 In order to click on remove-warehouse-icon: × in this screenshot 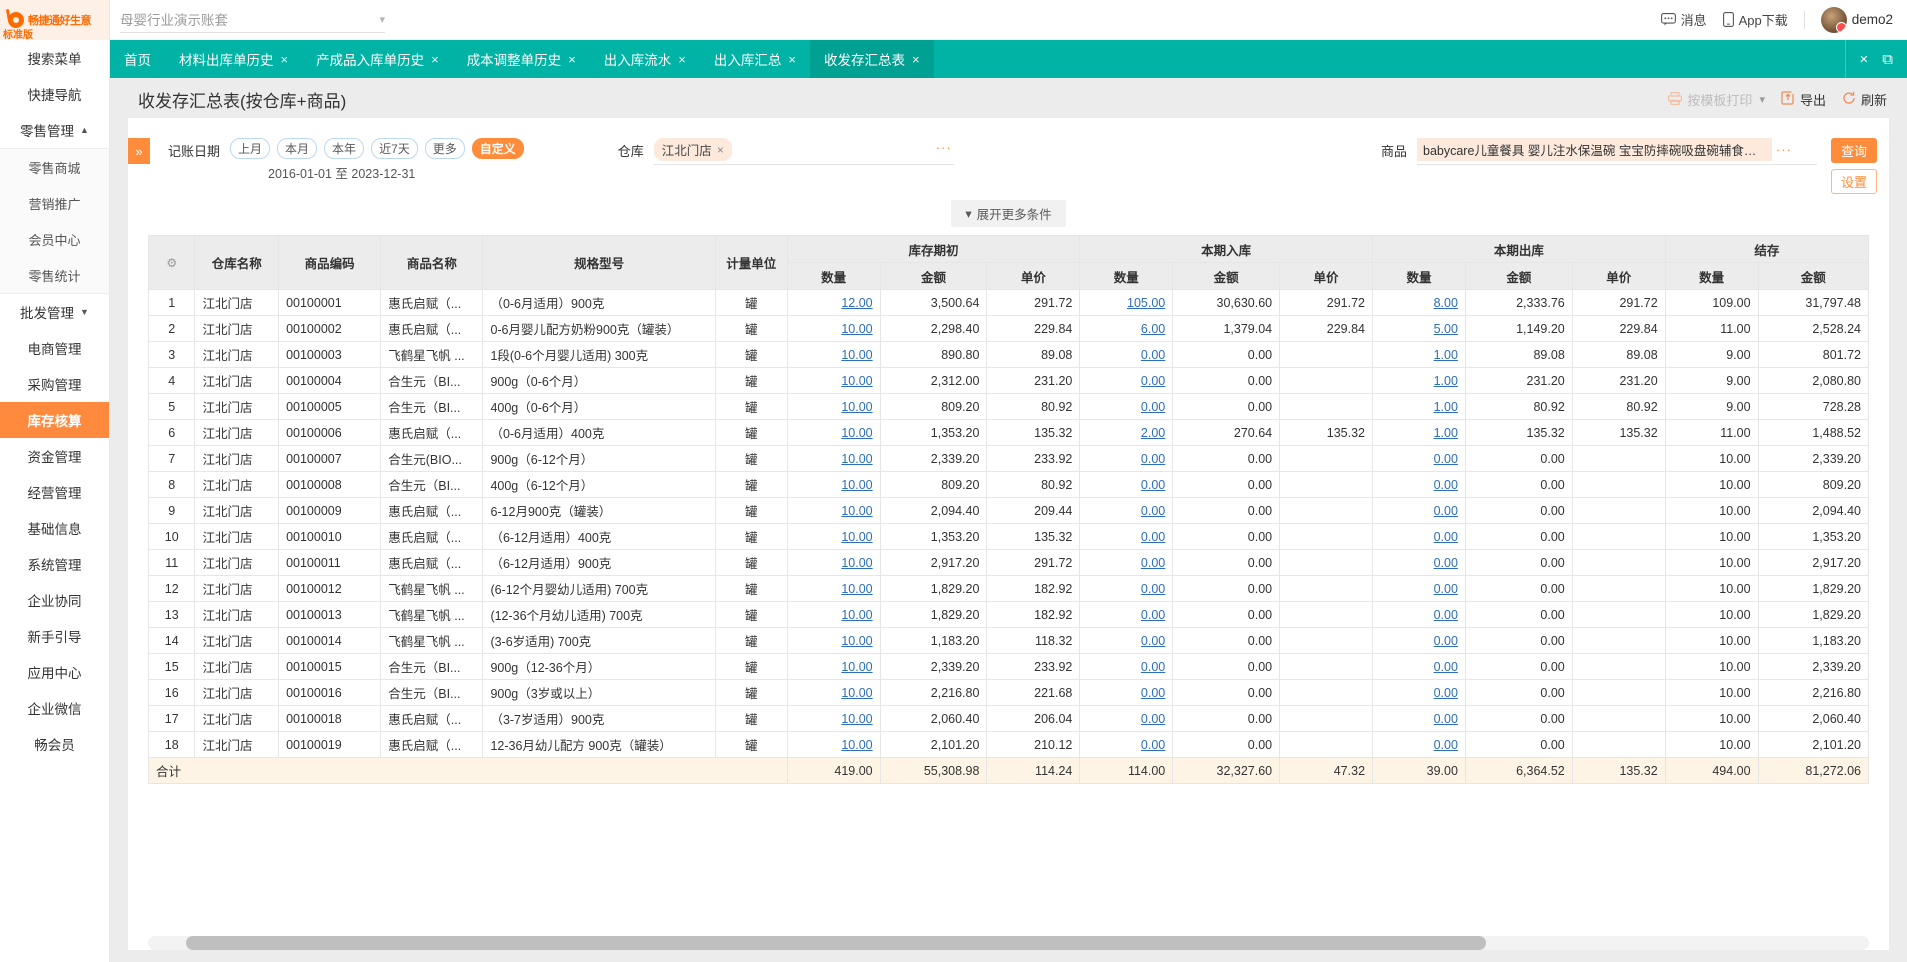, I will do `click(720, 149)`.